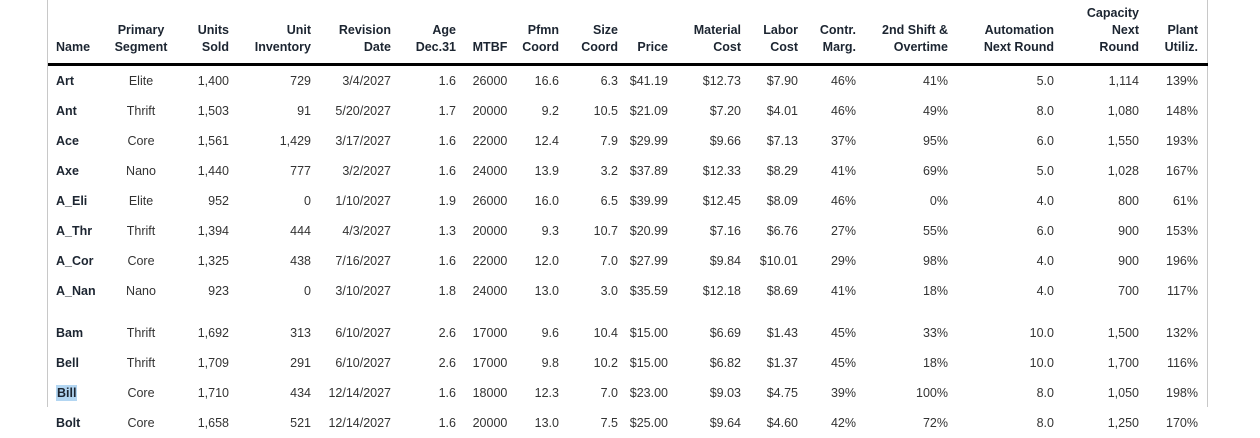  Describe the element at coordinates (541, 34) in the screenshot. I see `col-header-pfmn-coord: Pfmn Coord` at that location.